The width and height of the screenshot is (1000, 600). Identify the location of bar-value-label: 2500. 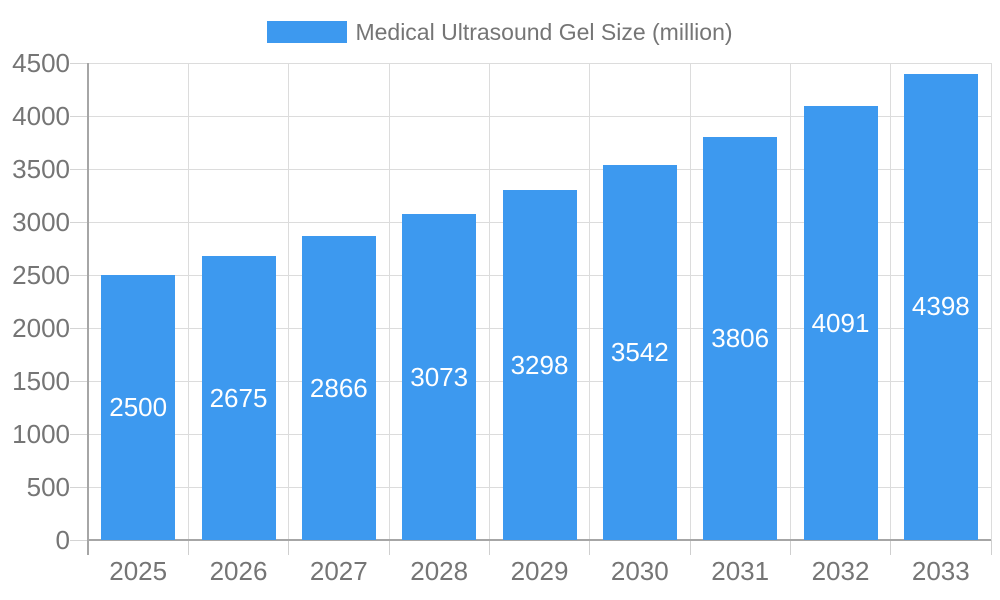
(138, 407).